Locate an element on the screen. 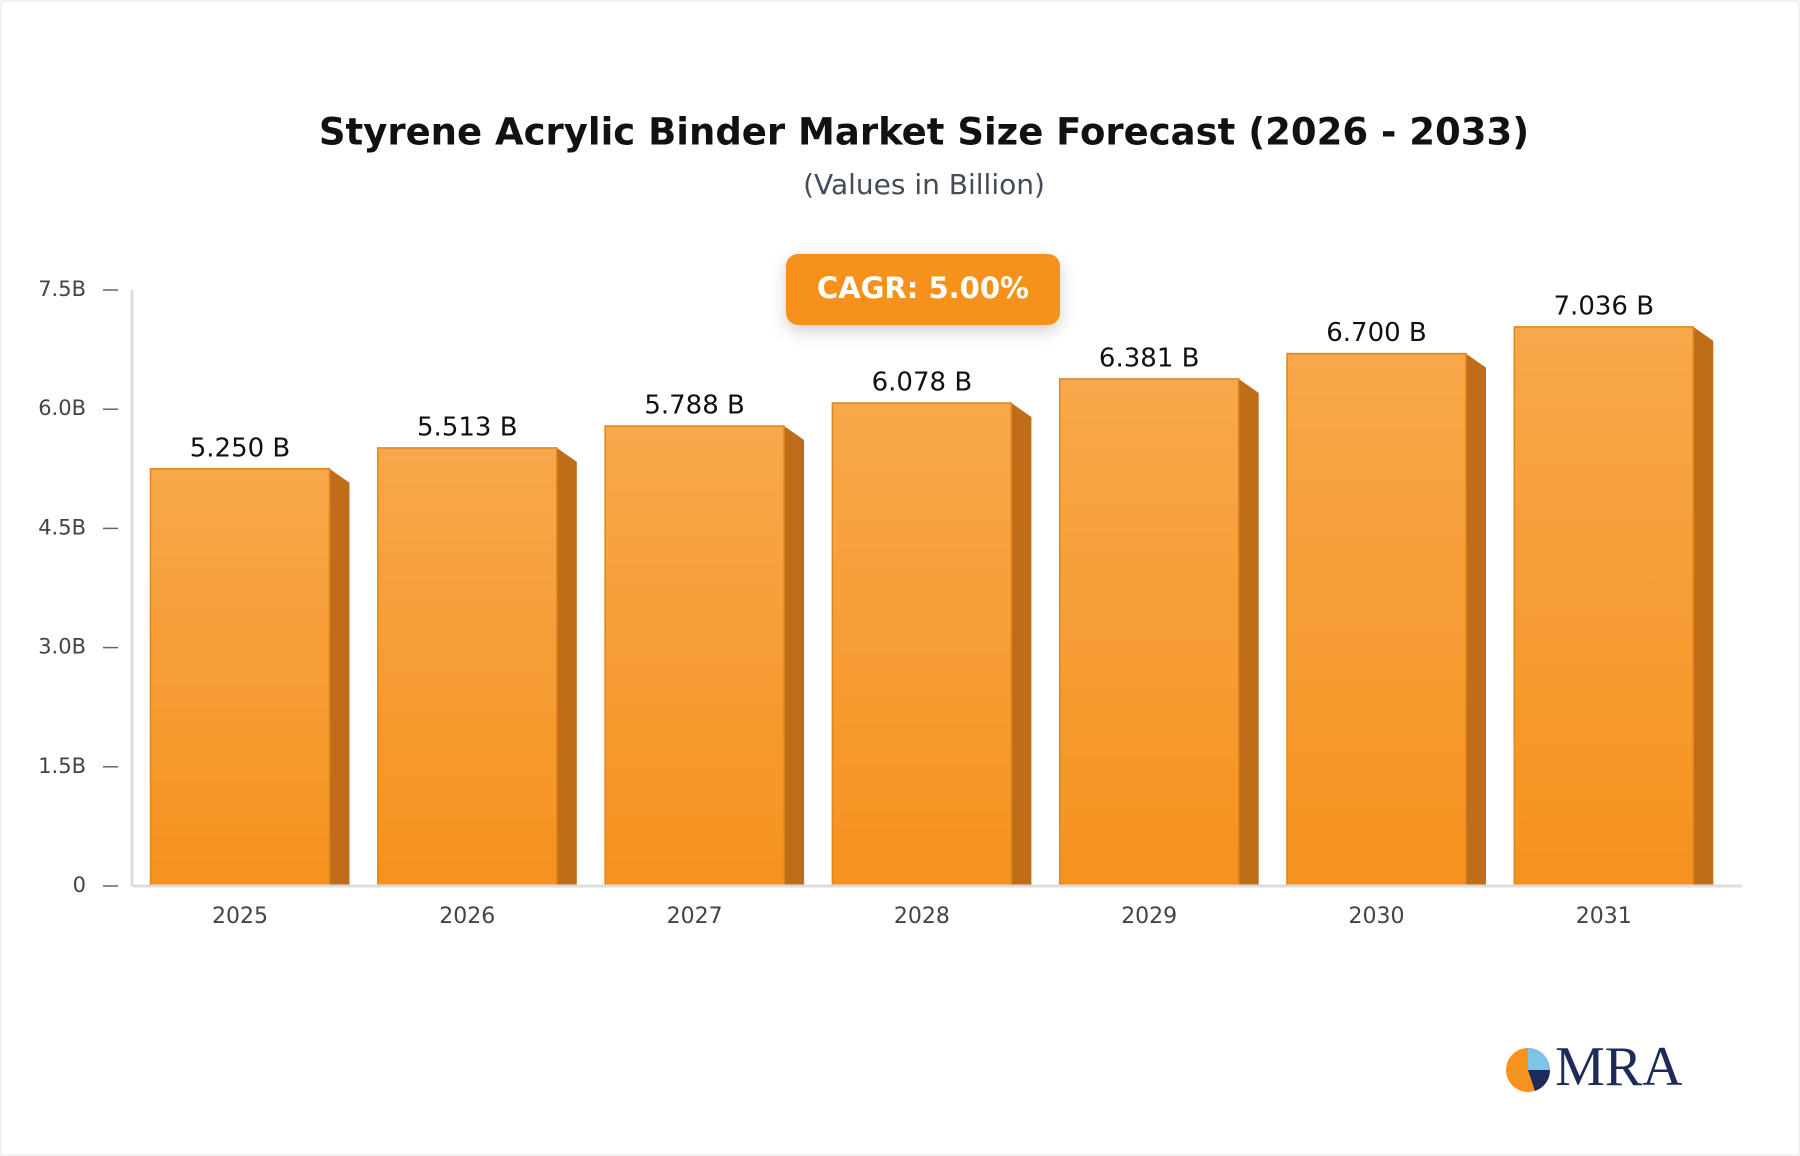 This screenshot has height=1156, width=1800. x-tick-label: 2028 is located at coordinates (922, 916).